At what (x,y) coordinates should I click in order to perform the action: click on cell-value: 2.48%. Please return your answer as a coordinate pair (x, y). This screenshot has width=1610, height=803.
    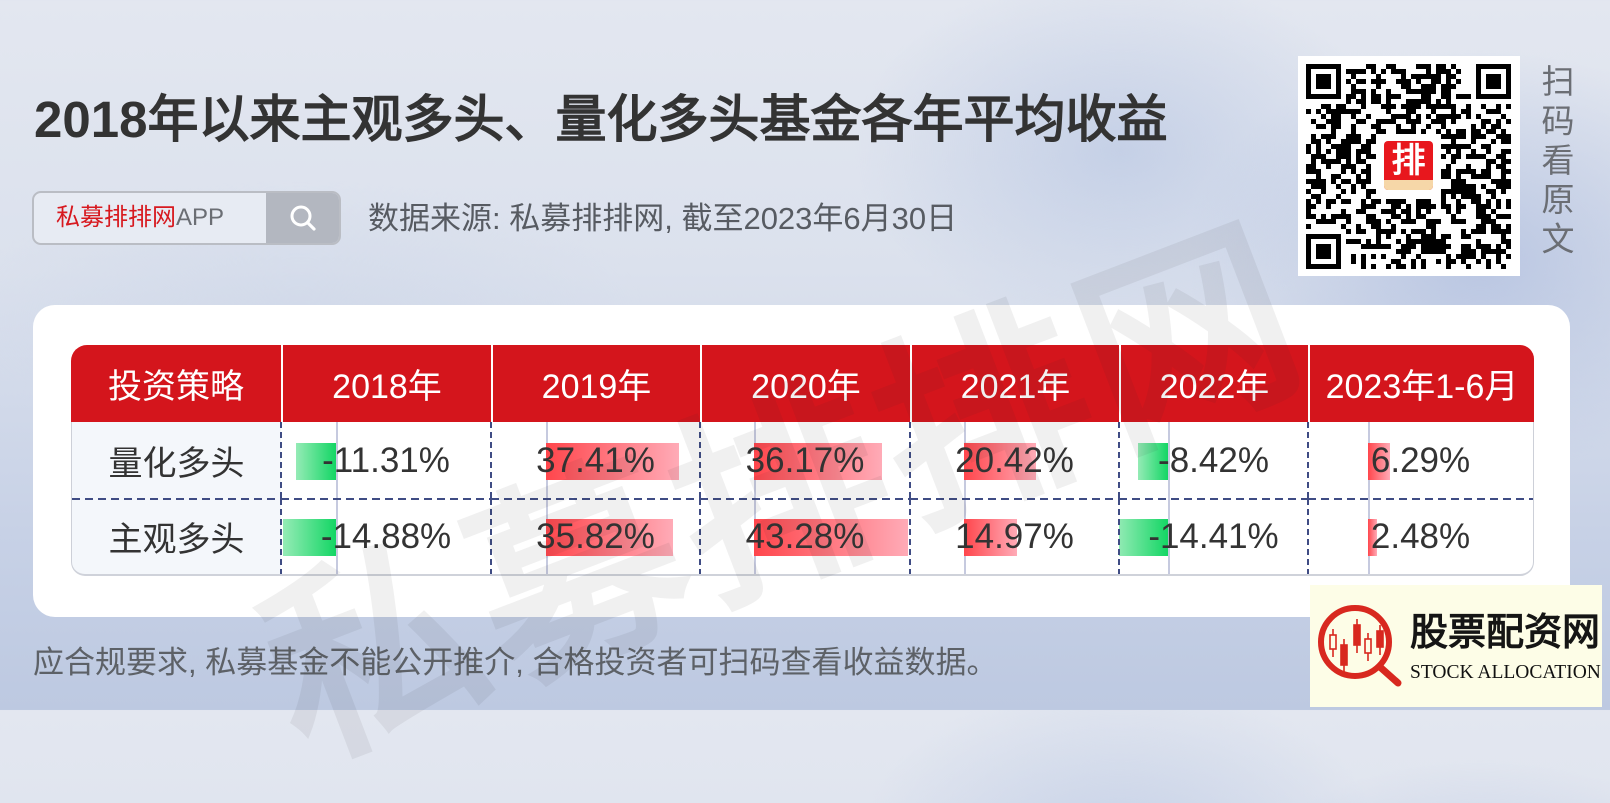
    Looking at the image, I should click on (1420, 536).